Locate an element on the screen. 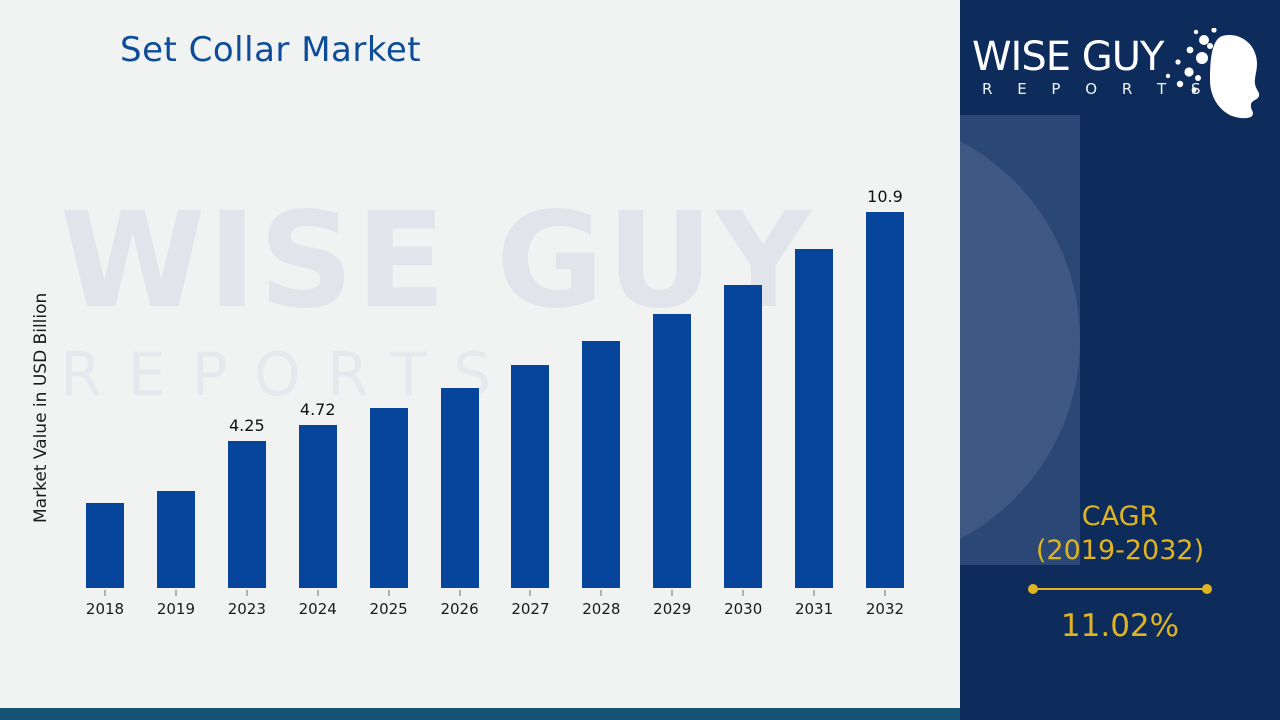  bar-group: 2028 is located at coordinates (601, 384).